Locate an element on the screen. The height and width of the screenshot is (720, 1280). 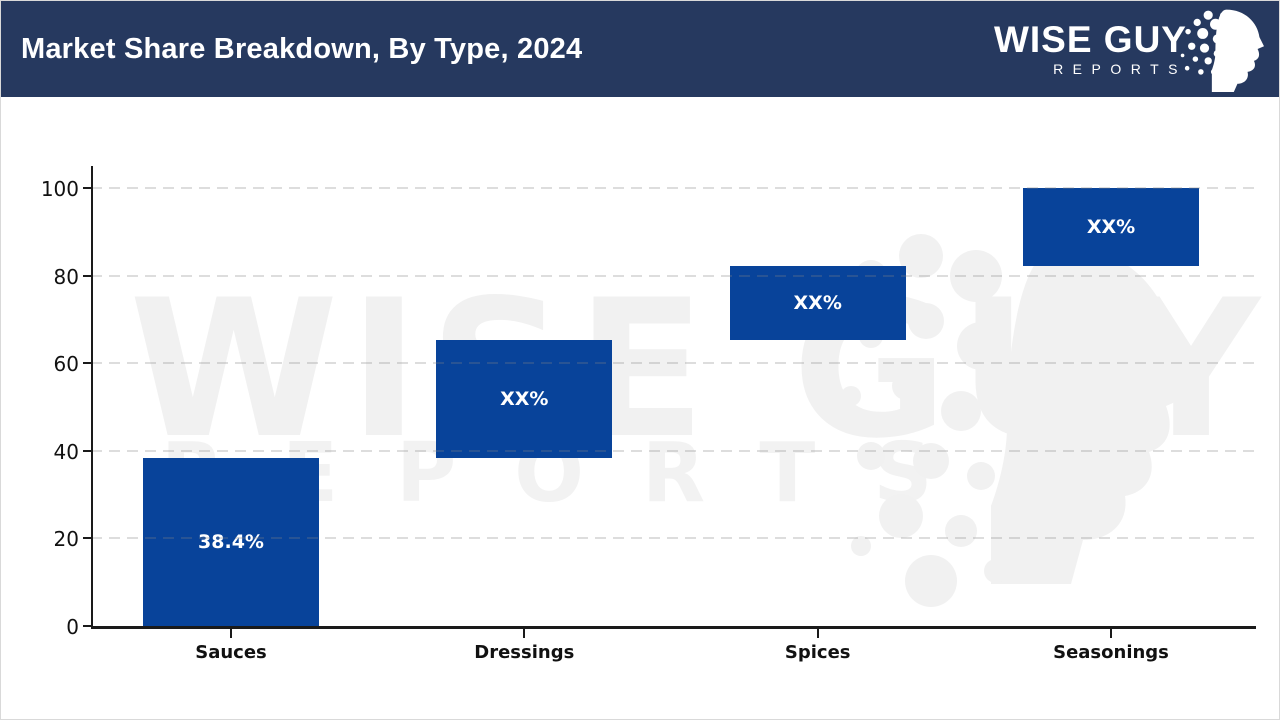
x-tick-label-seasonings: Seasonings is located at coordinates (1111, 652).